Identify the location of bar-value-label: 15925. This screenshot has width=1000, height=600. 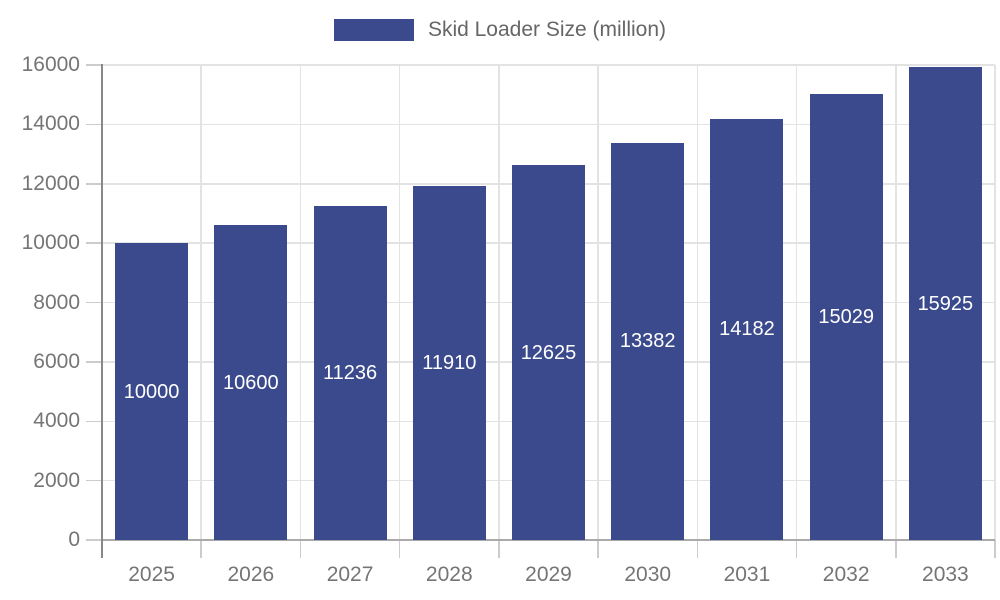
(945, 303).